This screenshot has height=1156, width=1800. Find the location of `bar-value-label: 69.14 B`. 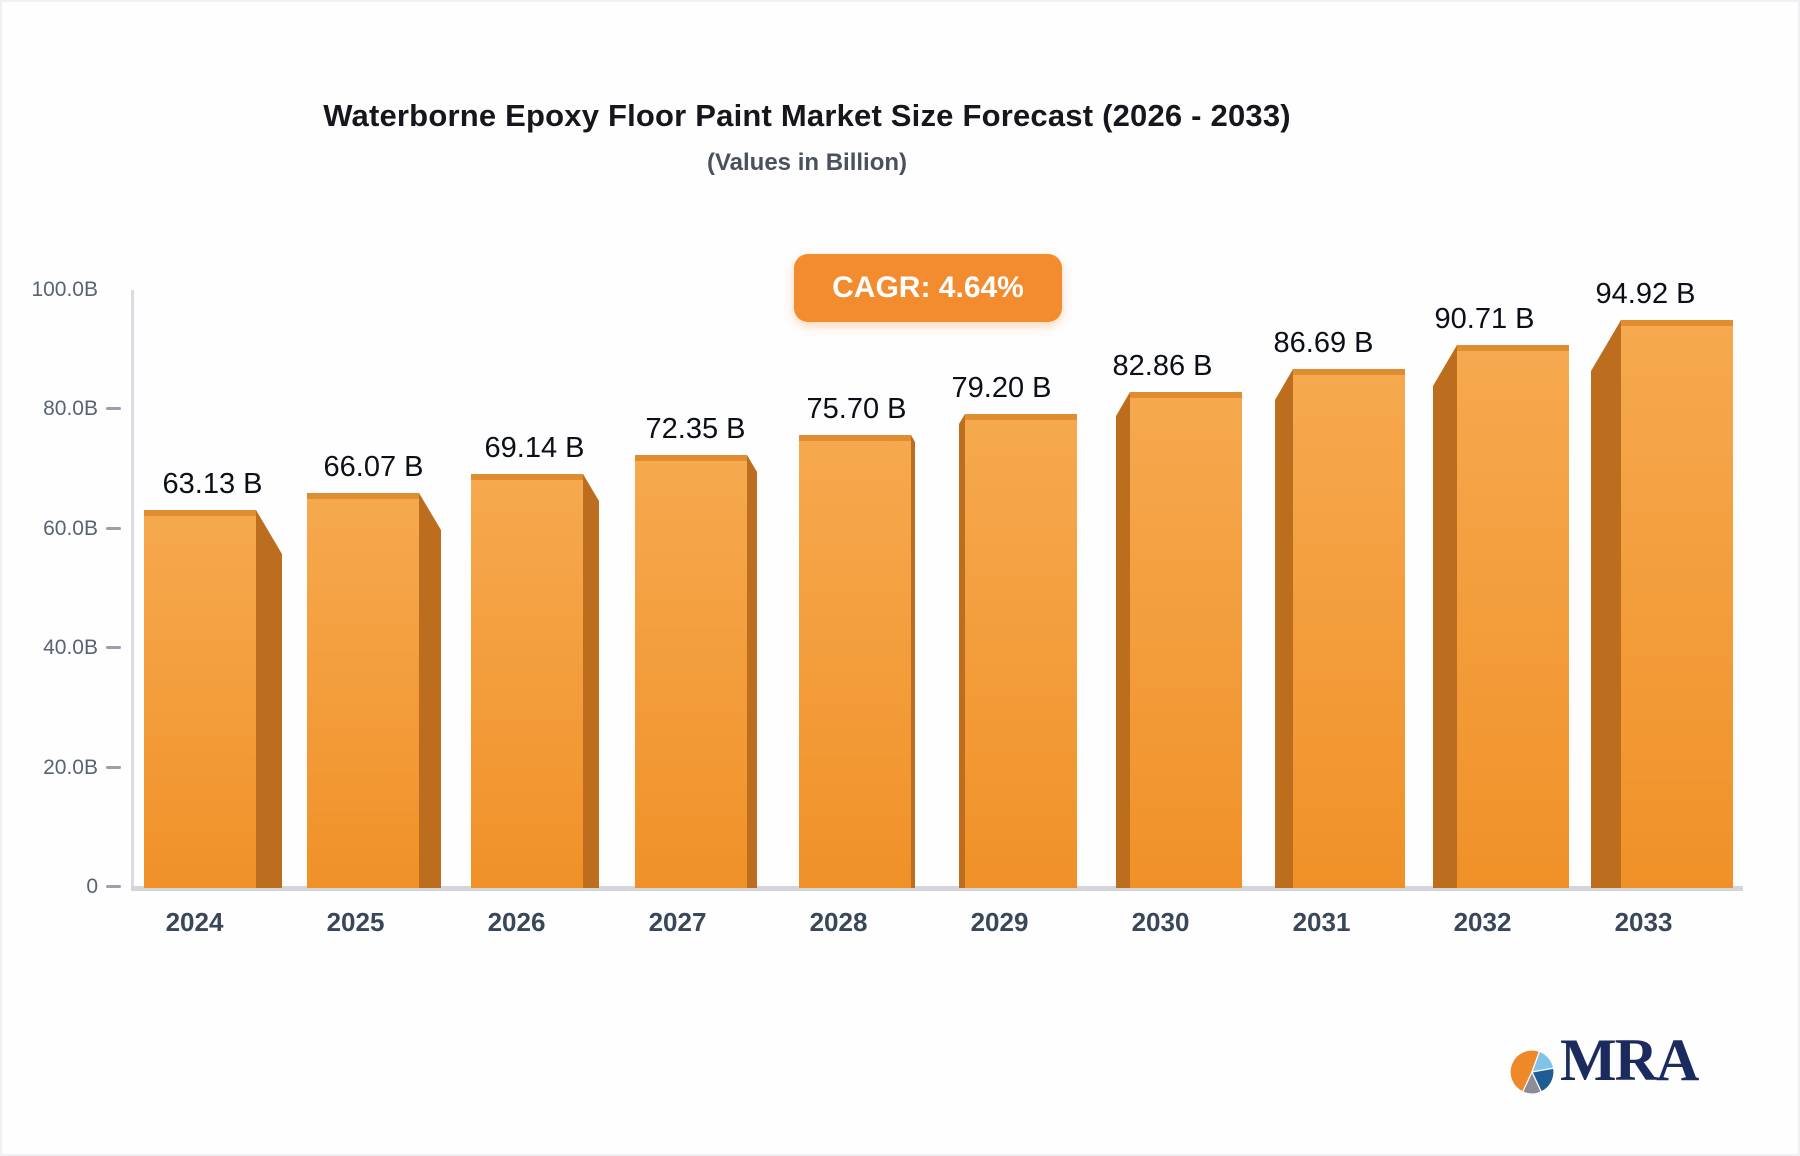

bar-value-label: 69.14 B is located at coordinates (534, 448).